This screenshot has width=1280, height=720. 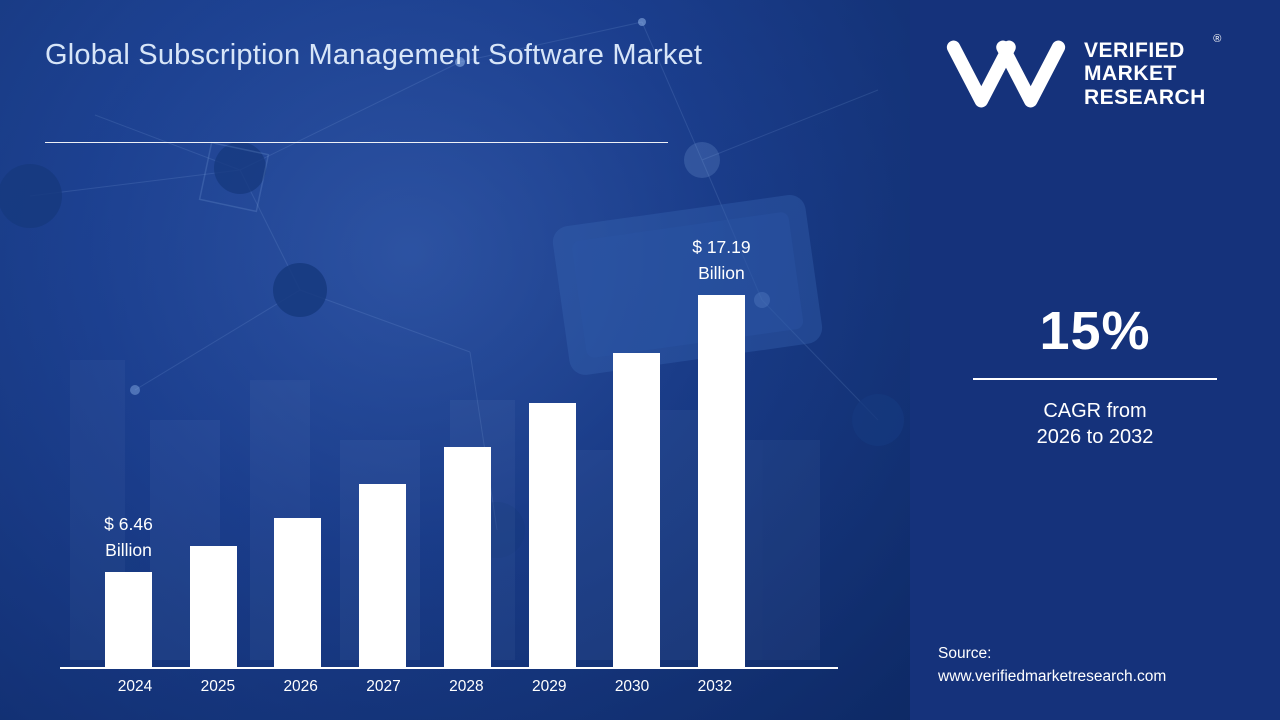 I want to click on bar-2026, so click(x=298, y=592).